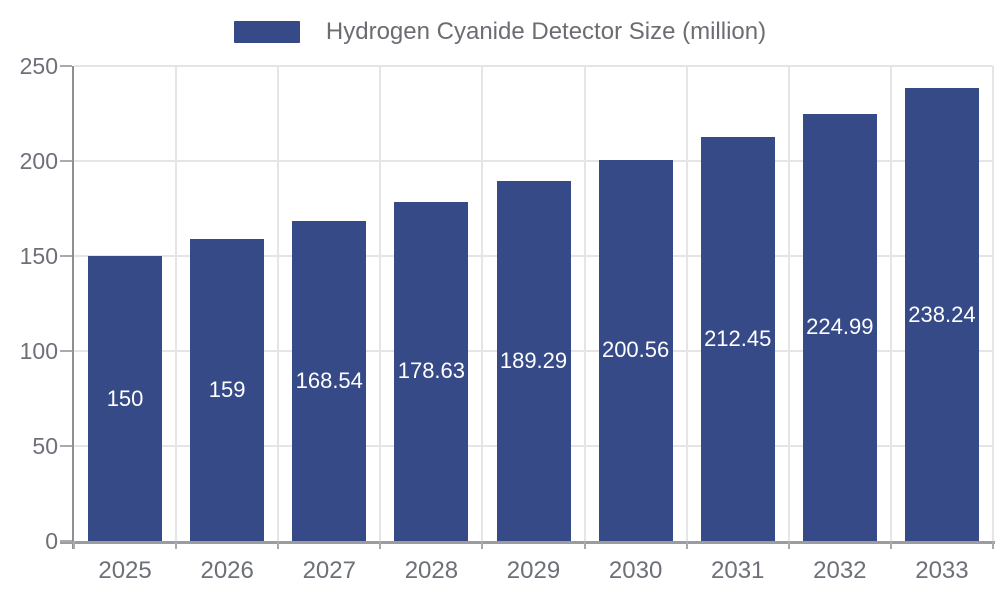  I want to click on x-axis-label: 2027, so click(329, 570).